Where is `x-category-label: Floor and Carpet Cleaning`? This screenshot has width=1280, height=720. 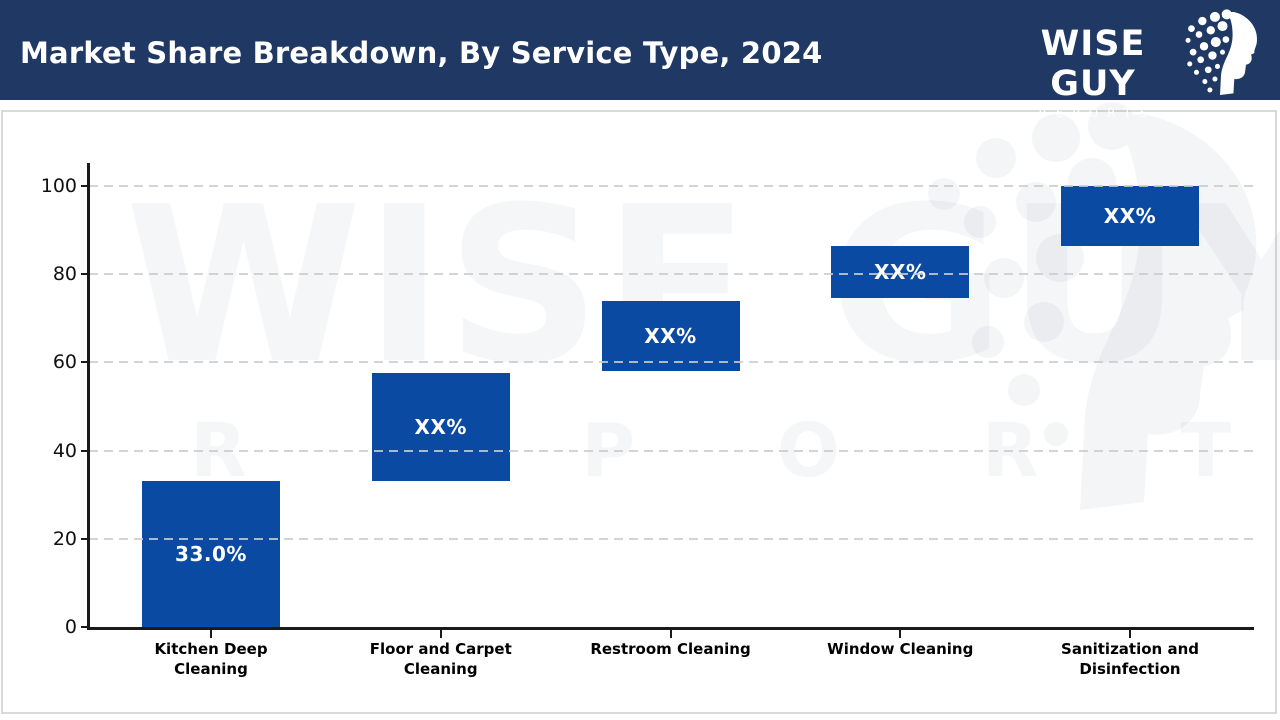 x-category-label: Floor and Carpet Cleaning is located at coordinates (440, 659).